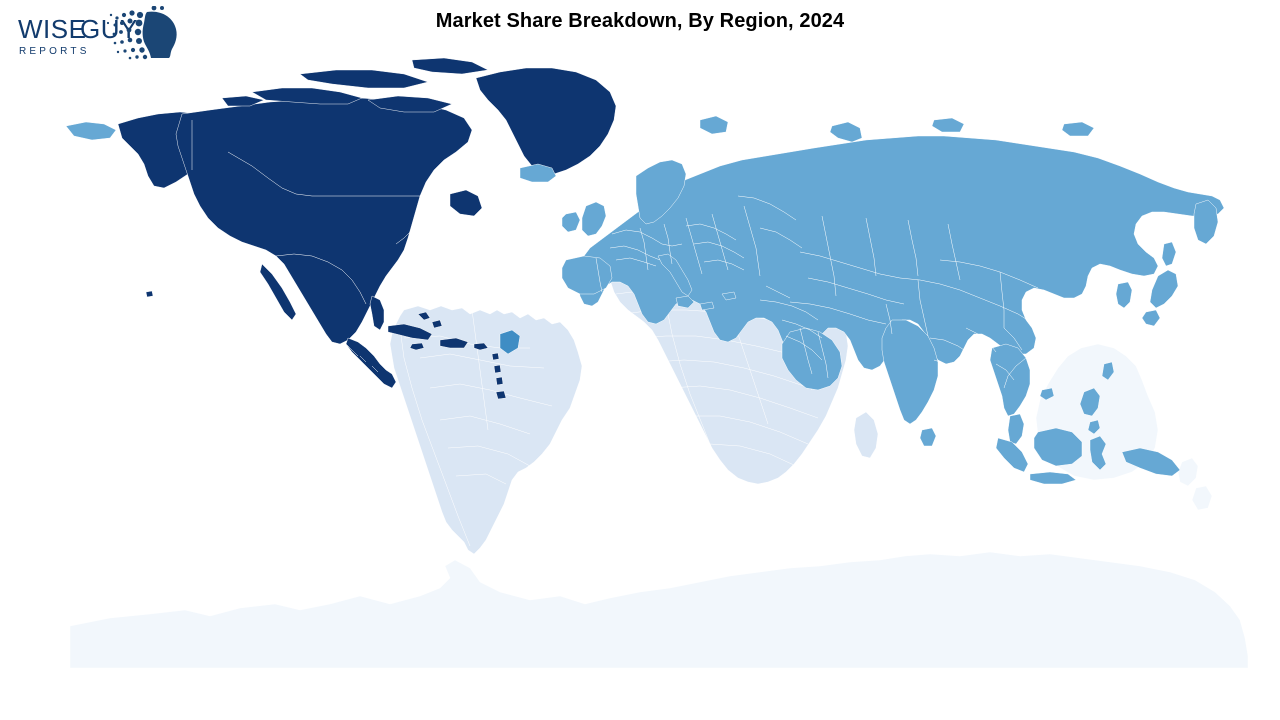 Image resolution: width=1280 pixels, height=720 pixels. What do you see at coordinates (1124, 427) in the screenshot?
I see `map-region-oceania` at bounding box center [1124, 427].